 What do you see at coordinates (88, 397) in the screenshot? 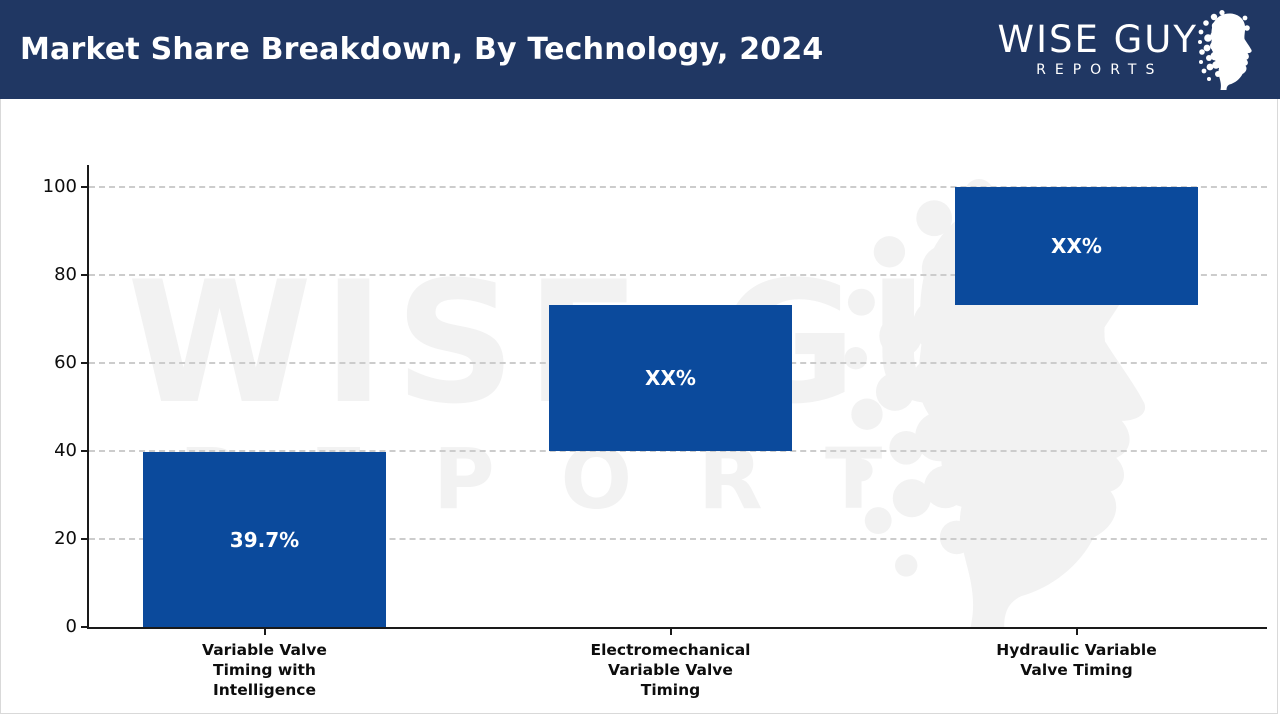
I see `y-axis-line` at bounding box center [88, 397].